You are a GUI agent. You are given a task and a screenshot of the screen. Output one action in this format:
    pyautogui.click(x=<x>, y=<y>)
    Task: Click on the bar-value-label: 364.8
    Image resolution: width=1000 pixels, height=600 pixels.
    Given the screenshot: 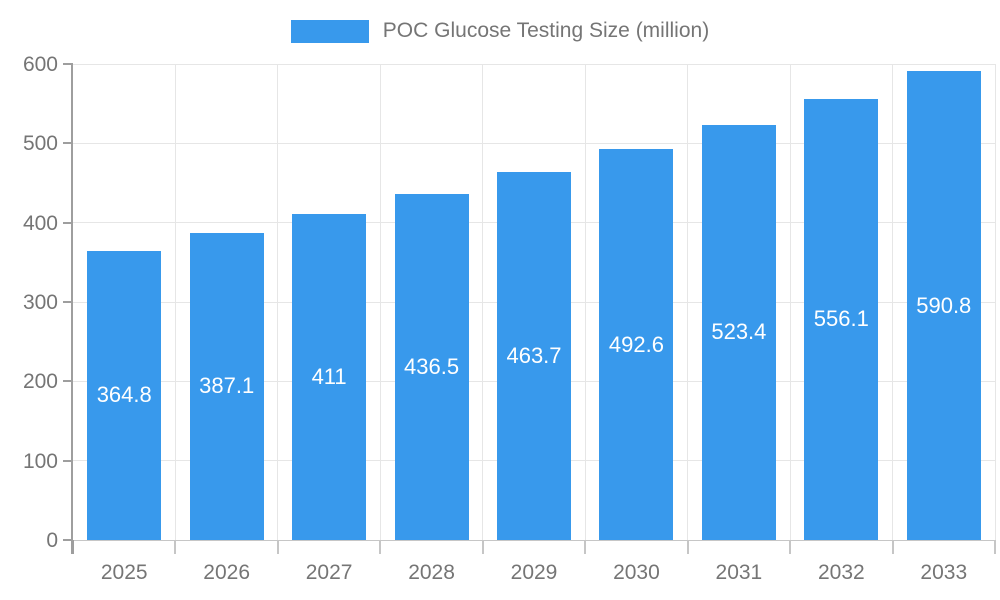 What is the action you would take?
    pyautogui.click(x=124, y=395)
    